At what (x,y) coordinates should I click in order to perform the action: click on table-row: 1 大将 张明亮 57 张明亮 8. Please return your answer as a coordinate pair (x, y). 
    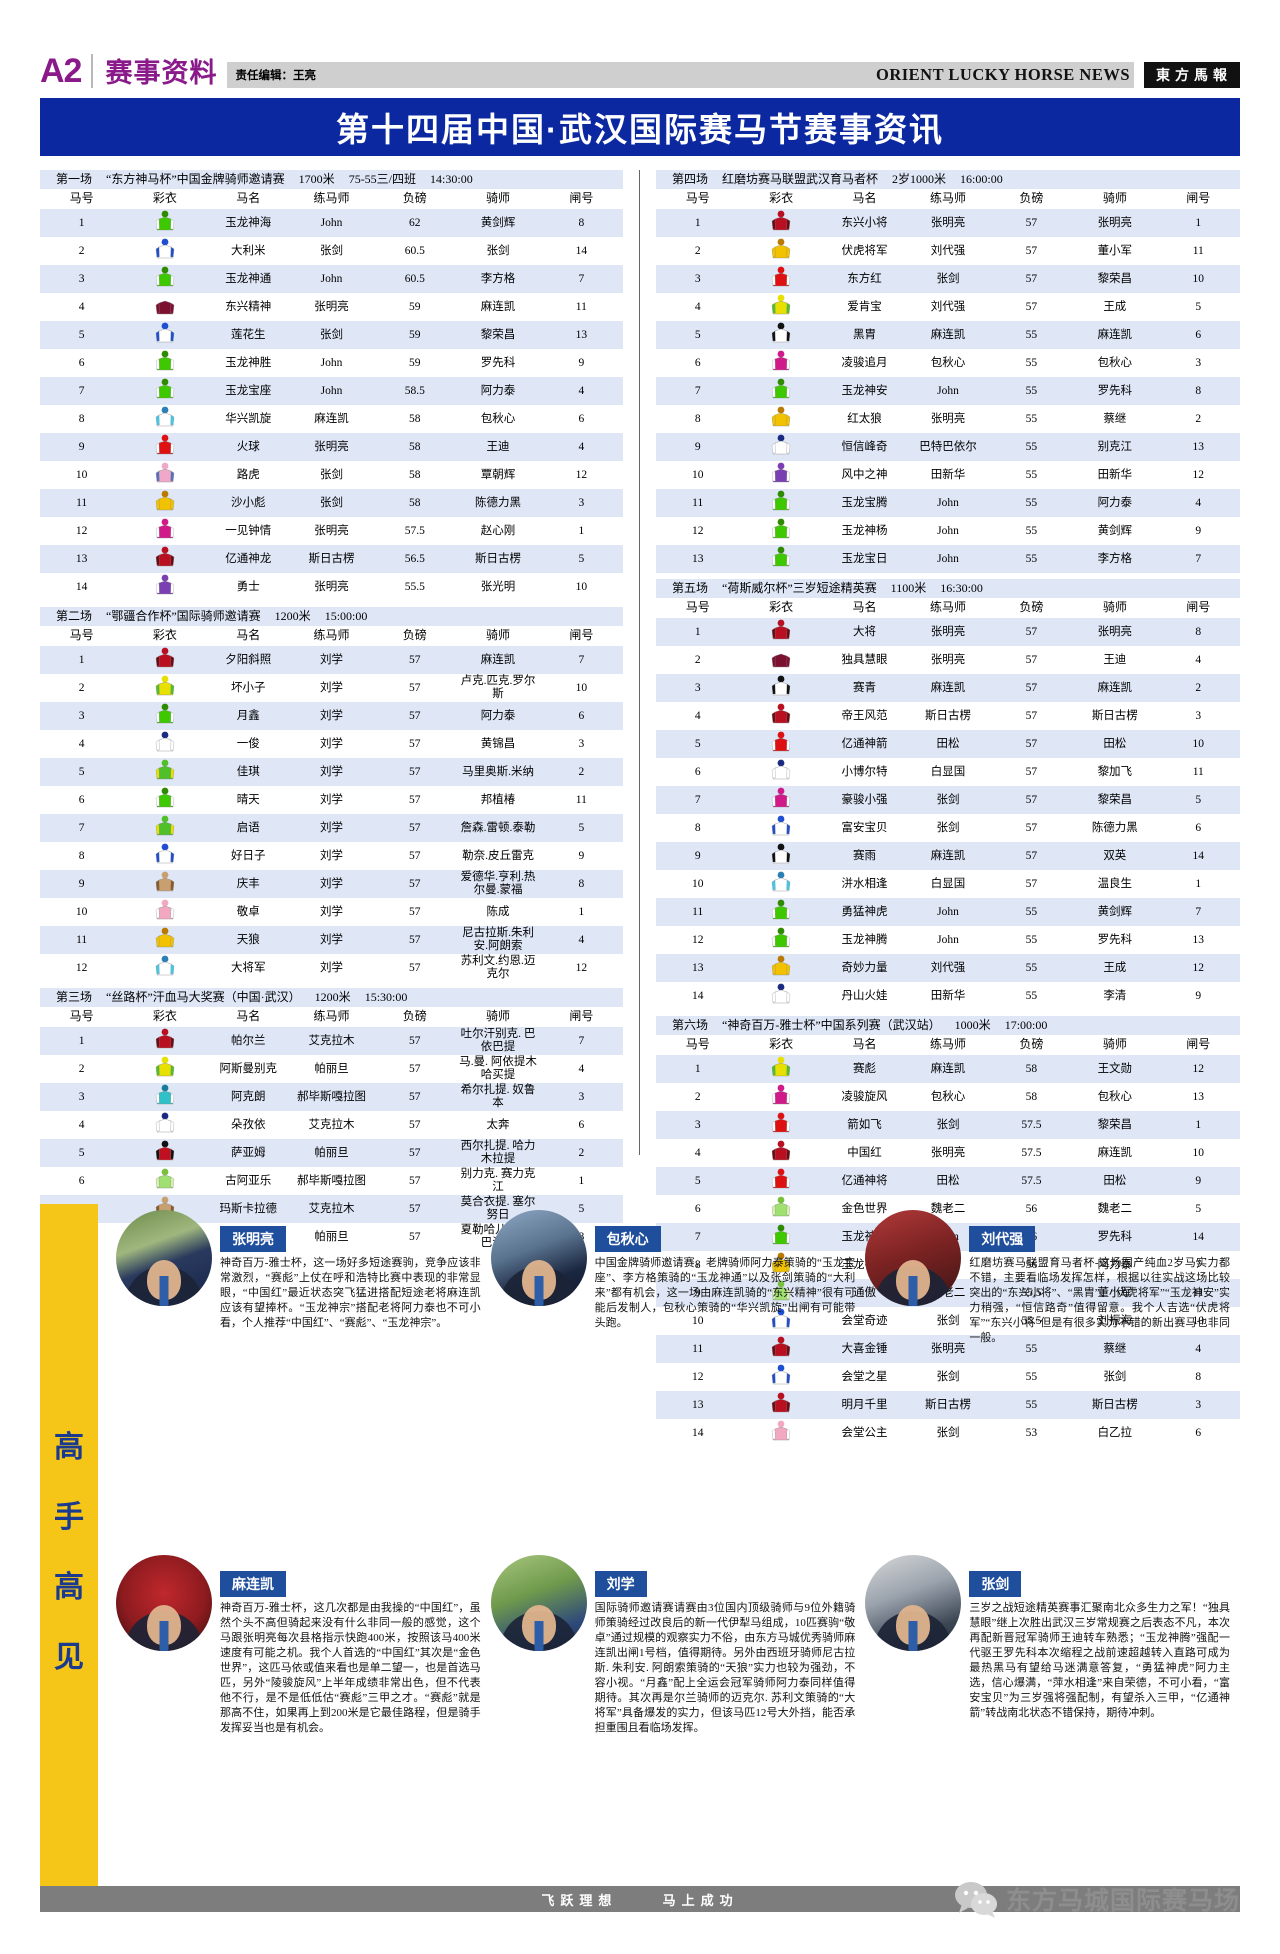
    Looking at the image, I should click on (948, 632).